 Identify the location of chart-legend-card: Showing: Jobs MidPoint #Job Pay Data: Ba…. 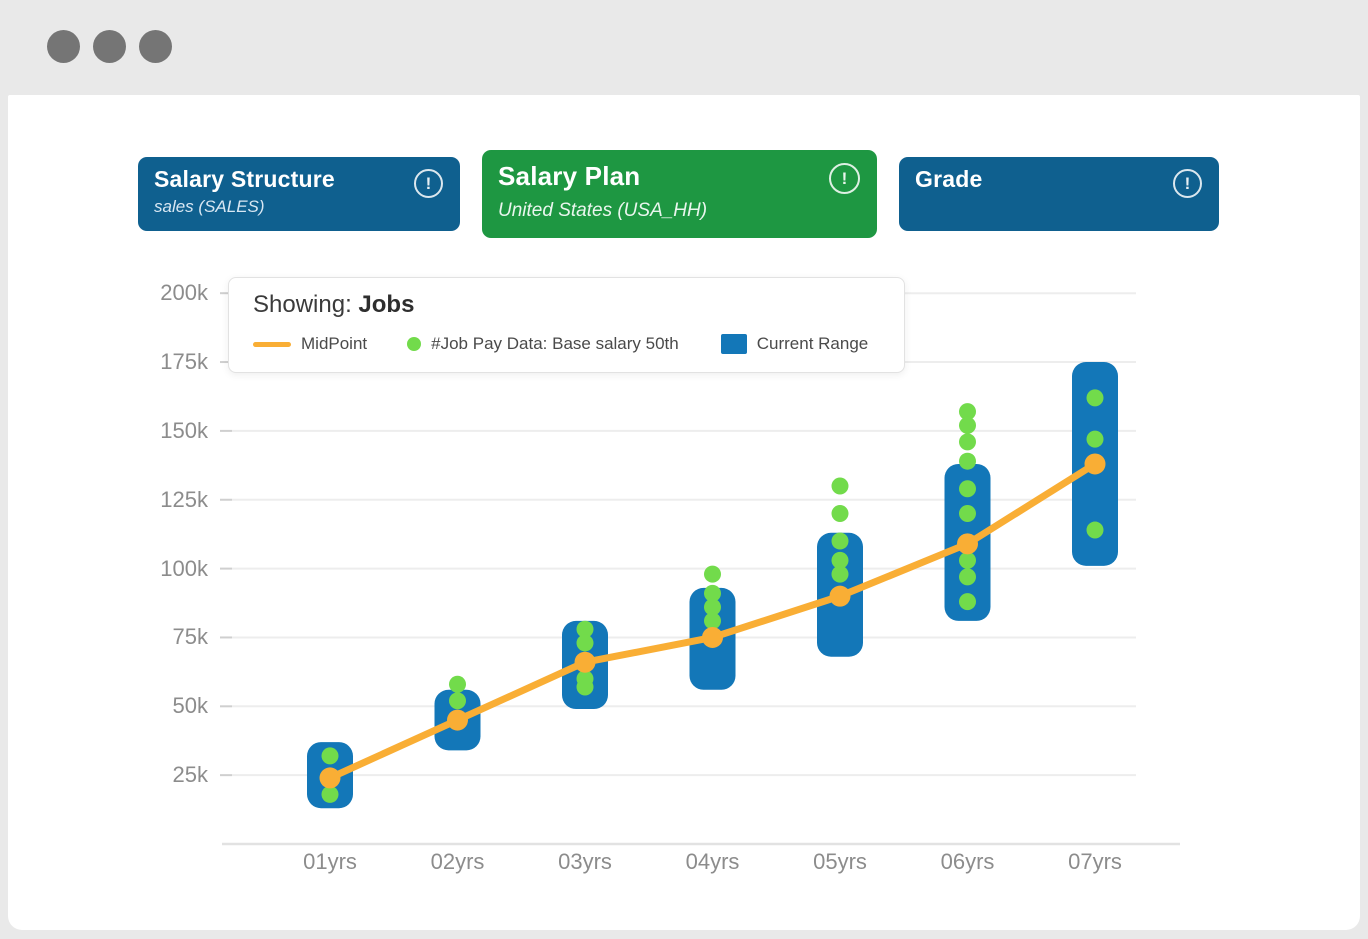
(566, 325).